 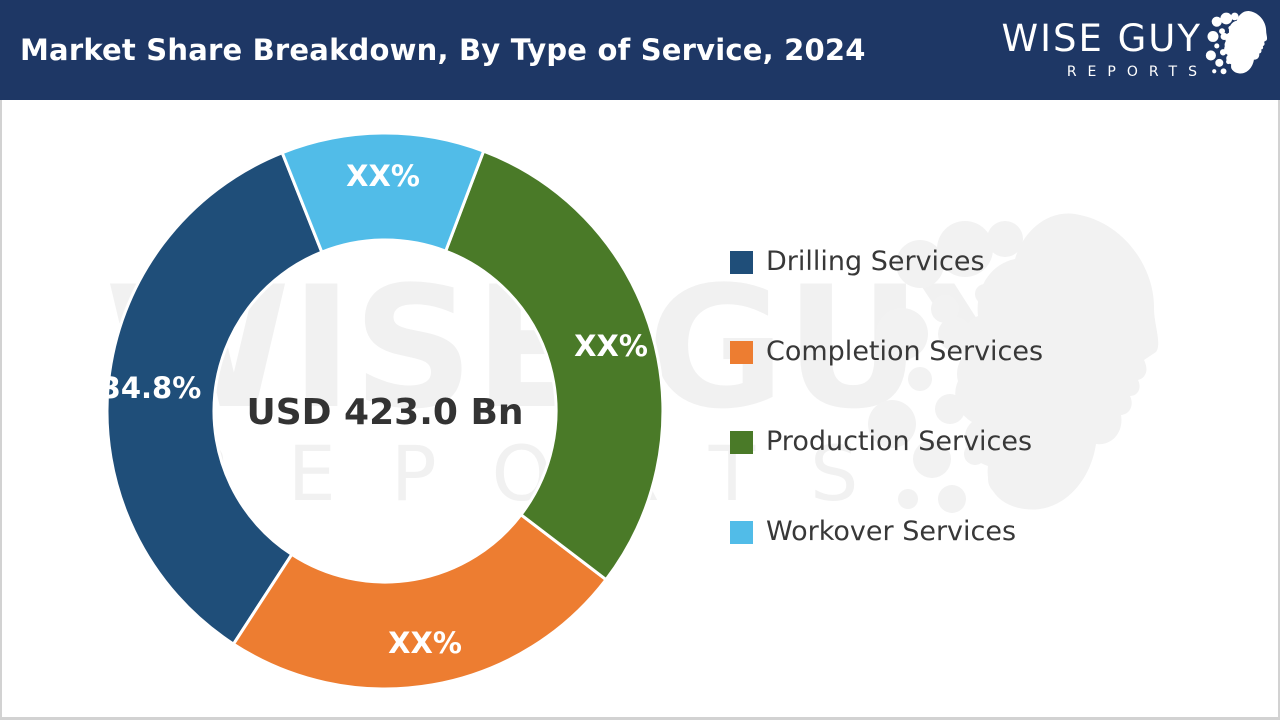 I want to click on legend-item: Completion Services, so click(x=886, y=352).